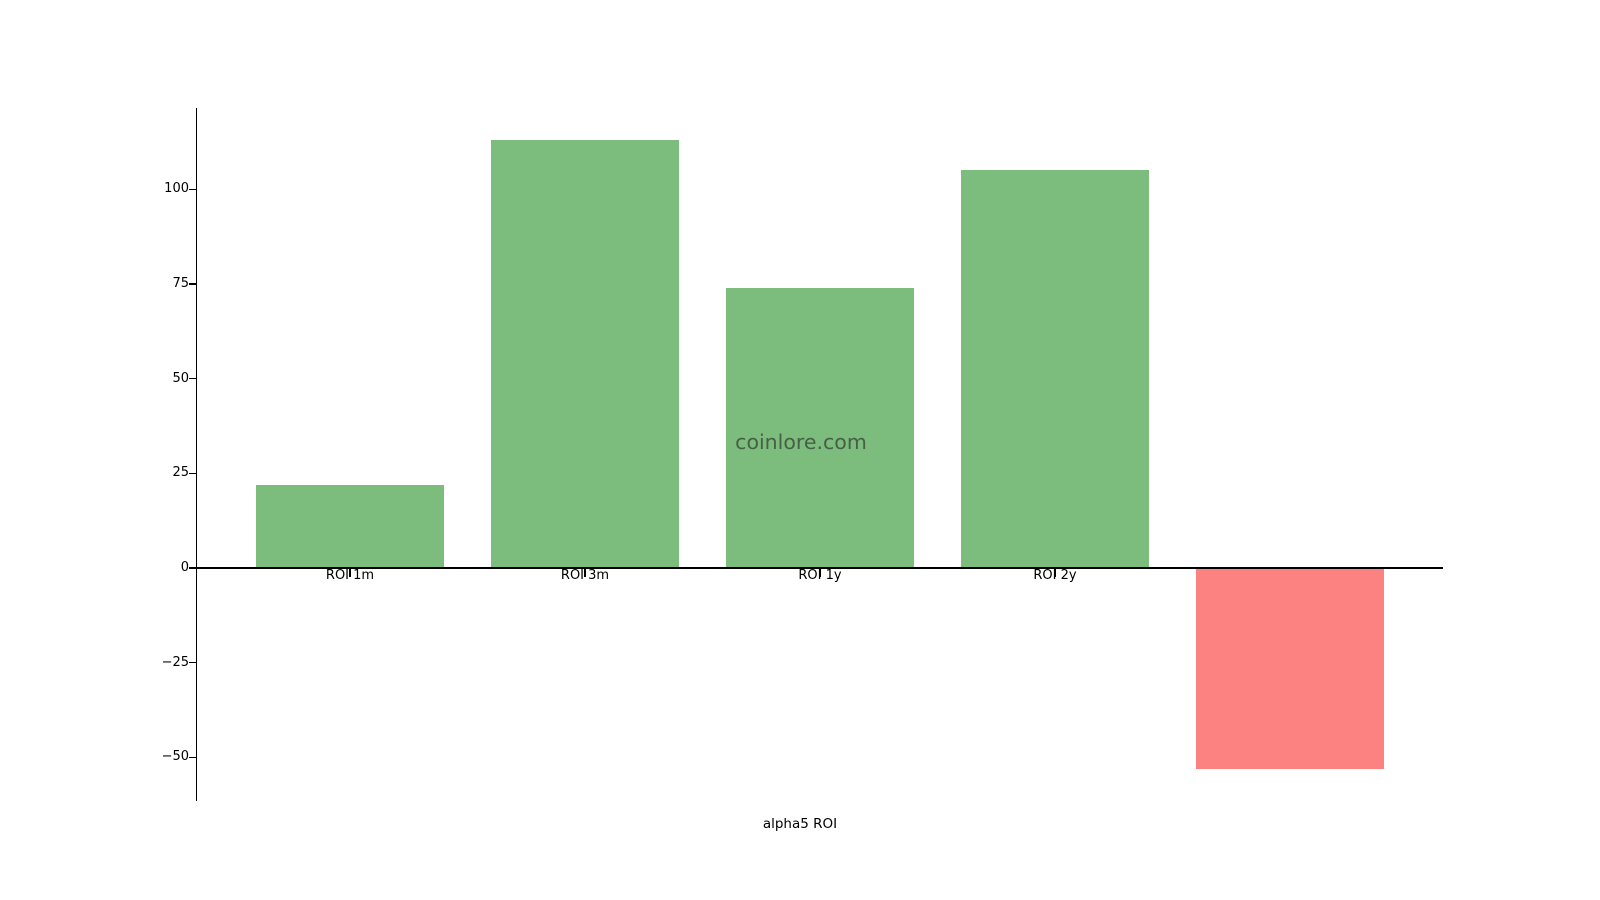 Image resolution: width=1600 pixels, height=900 pixels. What do you see at coordinates (175, 662) in the screenshot?
I see `y-tick-label: −25` at bounding box center [175, 662].